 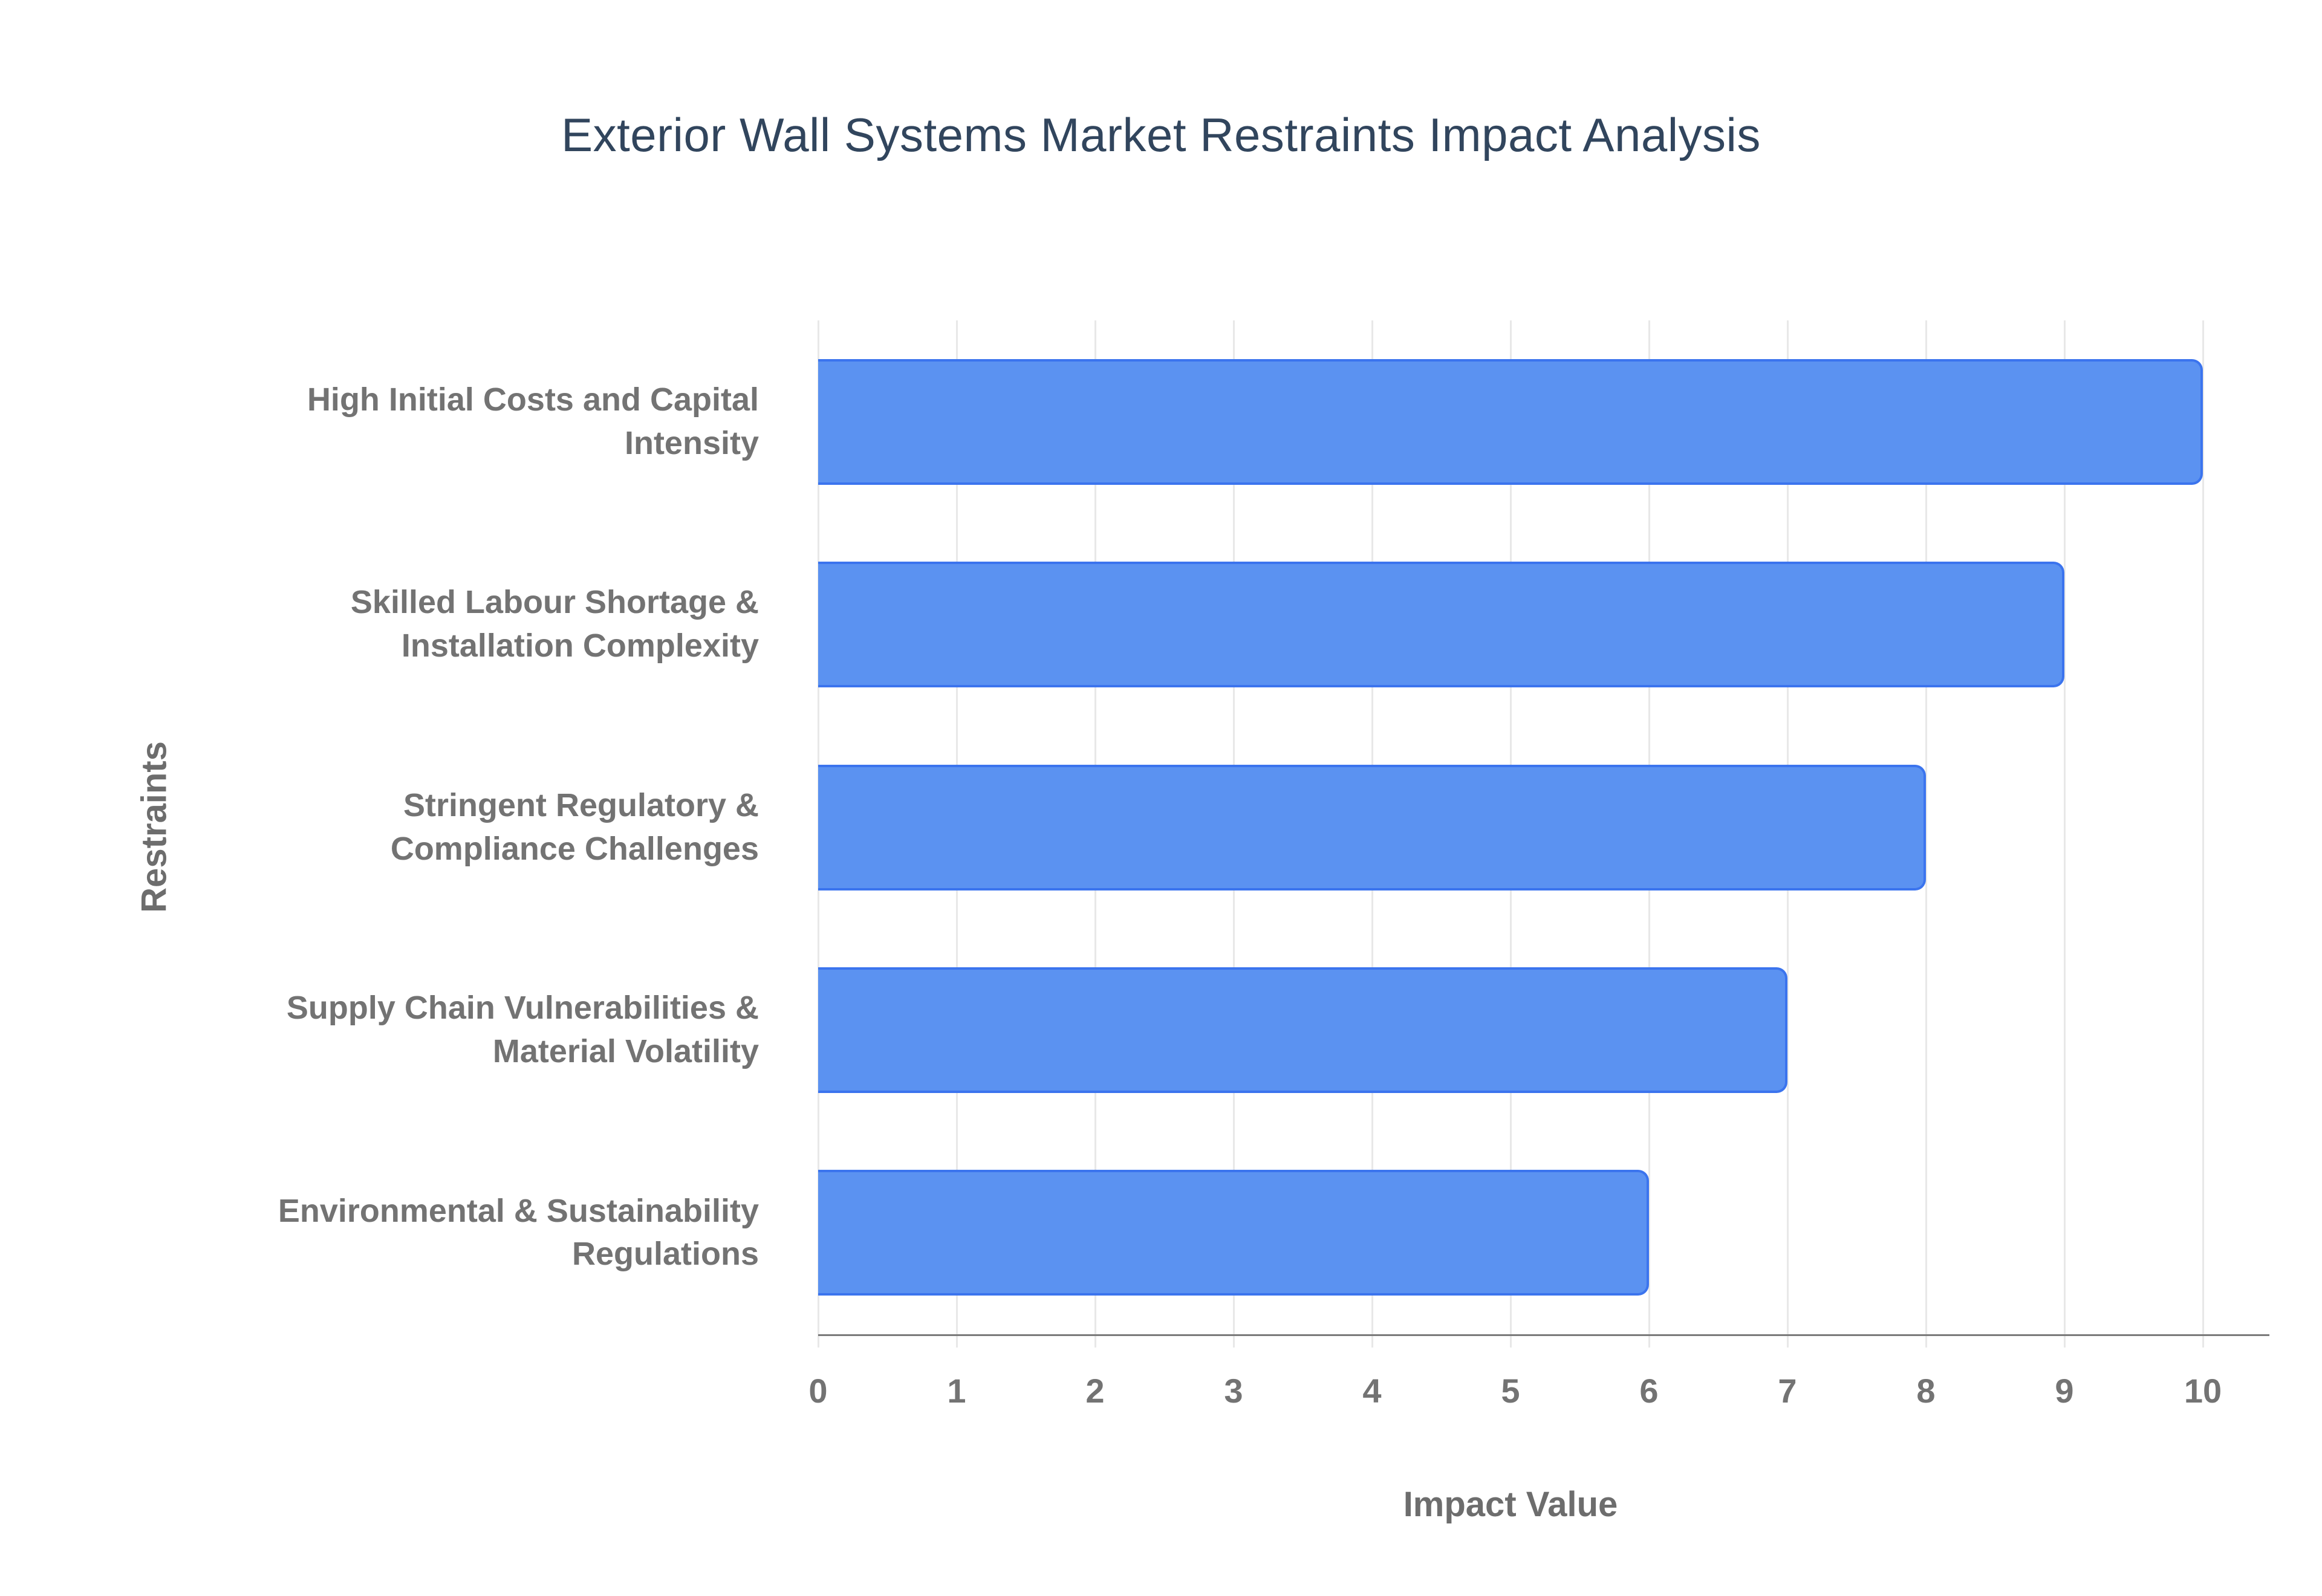 I want to click on x-tick-label-0: 0, so click(x=818, y=1391).